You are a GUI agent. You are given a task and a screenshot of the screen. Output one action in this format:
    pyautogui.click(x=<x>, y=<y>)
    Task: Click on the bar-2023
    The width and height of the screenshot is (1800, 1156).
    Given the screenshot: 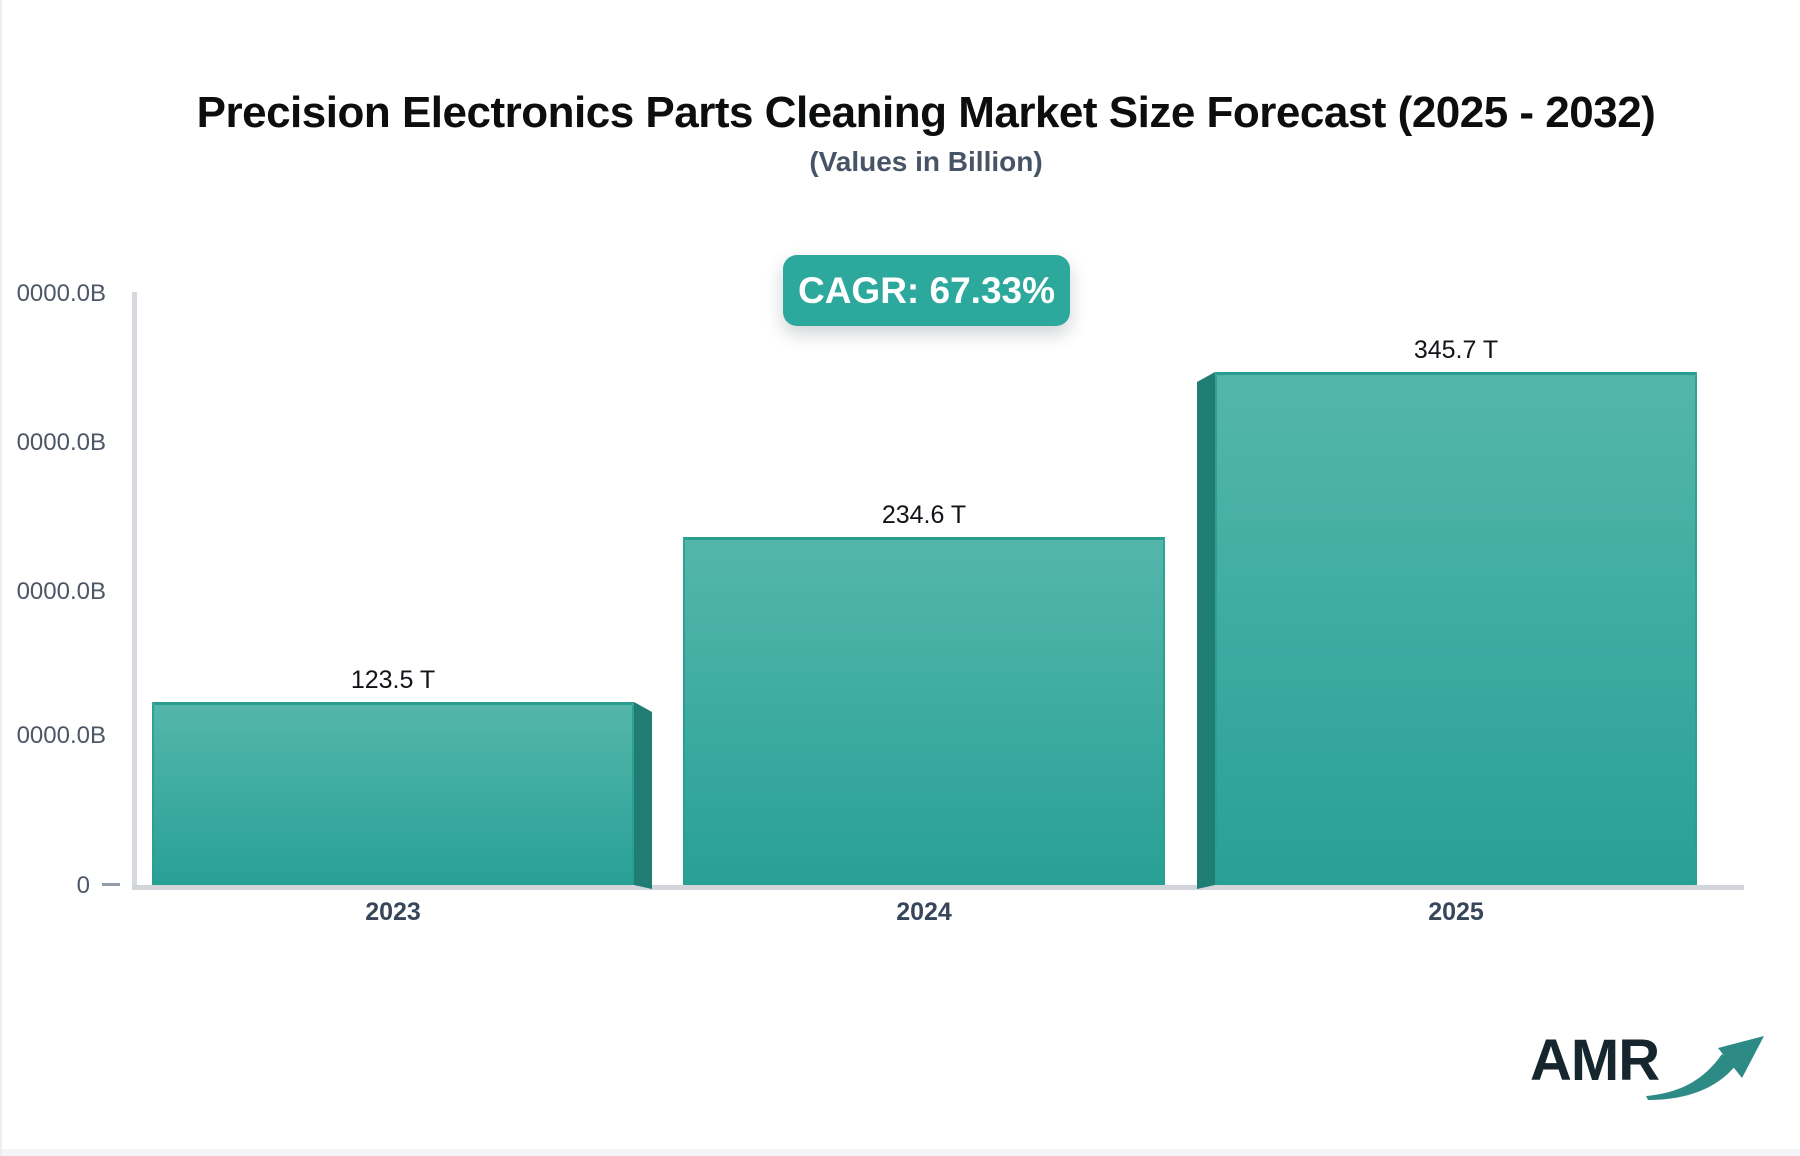 What is the action you would take?
    pyautogui.click(x=393, y=793)
    